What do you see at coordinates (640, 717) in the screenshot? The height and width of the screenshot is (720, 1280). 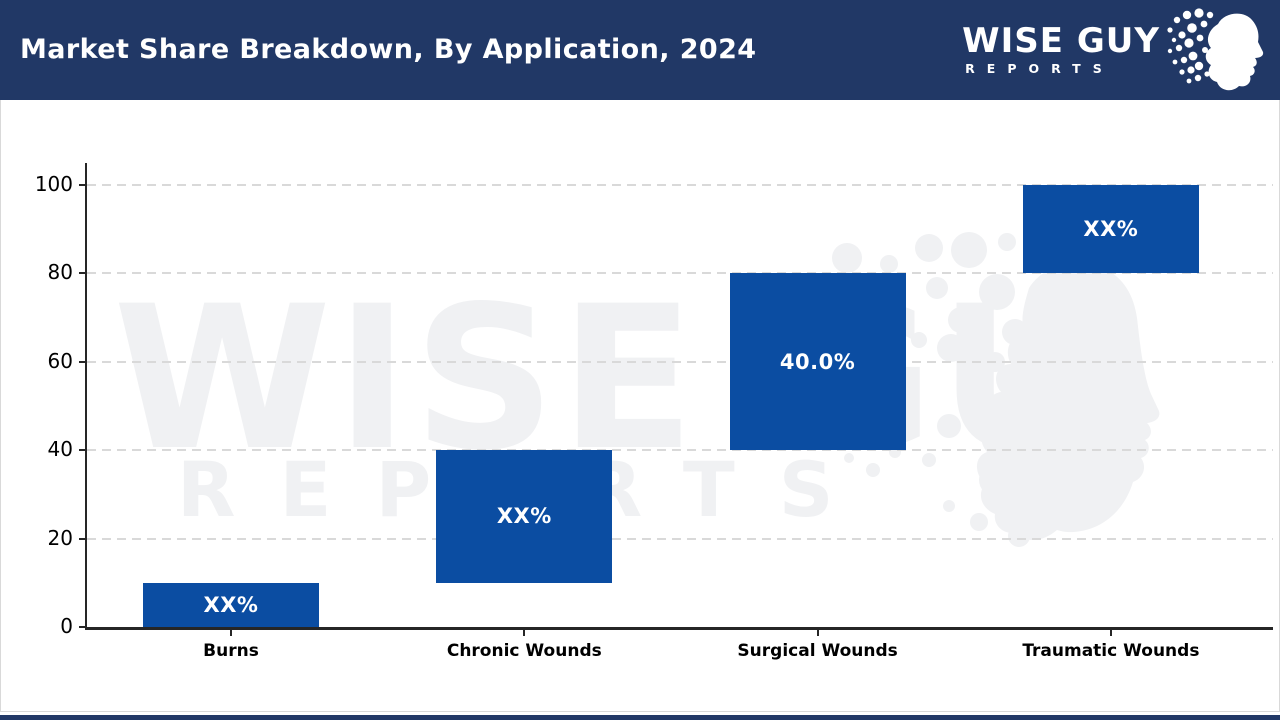 I see `footer-bar` at bounding box center [640, 717].